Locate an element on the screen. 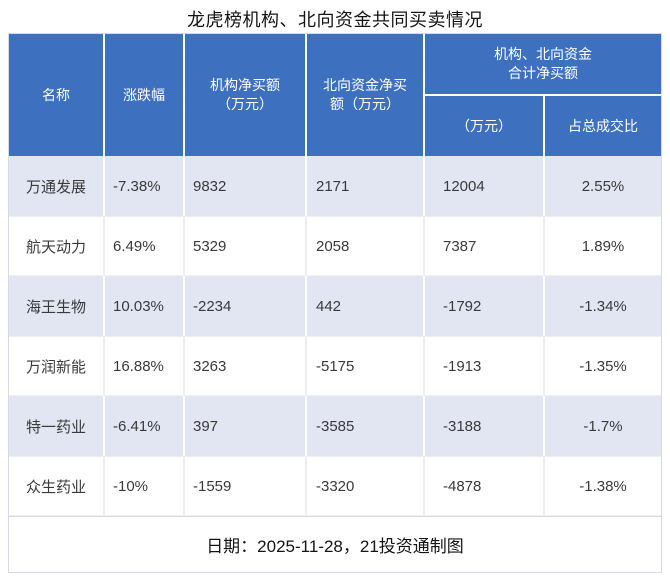 Image resolution: width=670 pixels, height=580 pixels. header-institution-net-buy: 机构净买额 （万元） is located at coordinates (246, 95).